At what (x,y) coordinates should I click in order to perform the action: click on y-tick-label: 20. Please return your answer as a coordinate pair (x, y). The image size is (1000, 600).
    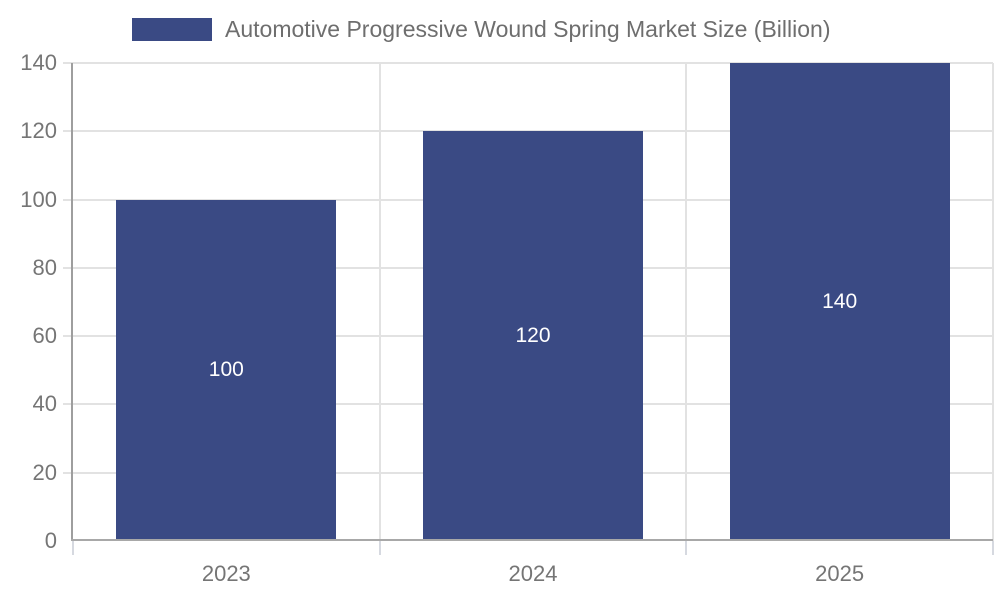
    Looking at the image, I should click on (44, 472).